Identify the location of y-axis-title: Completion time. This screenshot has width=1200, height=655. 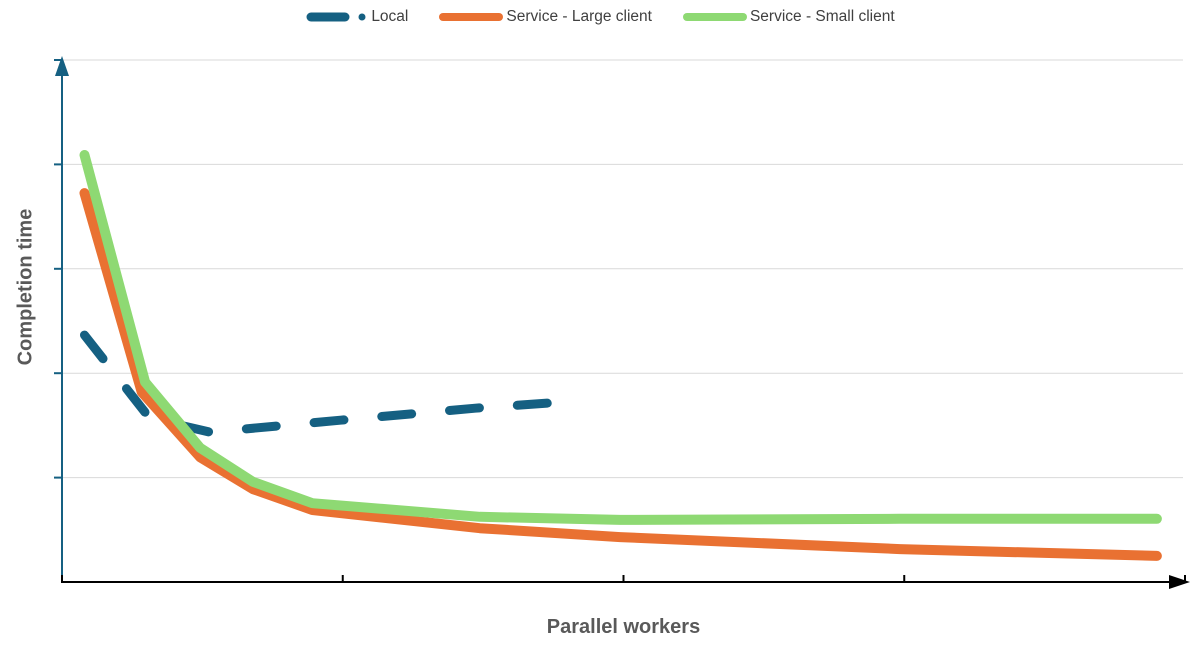
(25, 287).